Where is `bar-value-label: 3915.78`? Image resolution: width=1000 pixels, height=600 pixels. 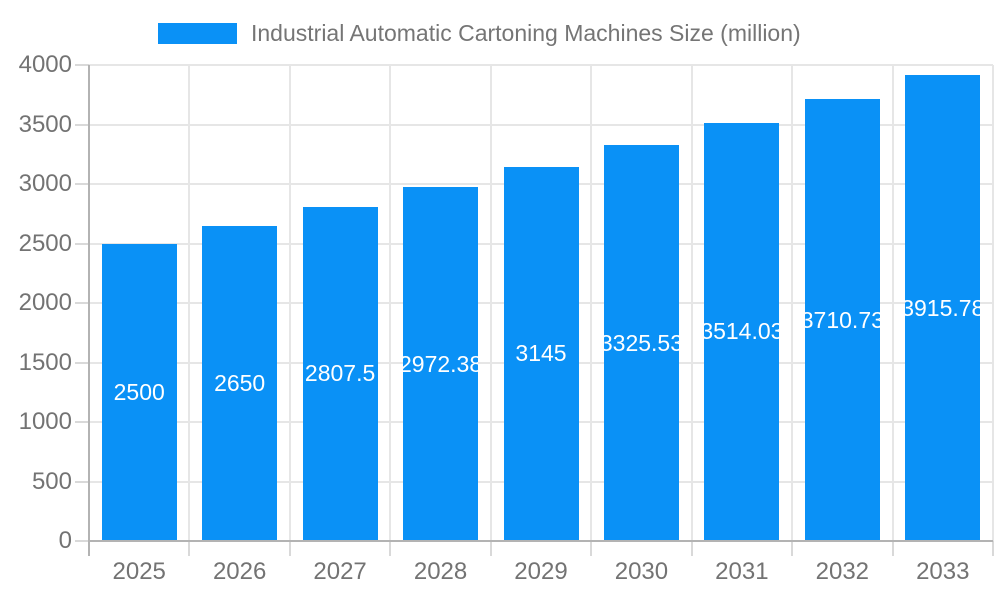
bar-value-label: 3915.78 is located at coordinates (943, 307).